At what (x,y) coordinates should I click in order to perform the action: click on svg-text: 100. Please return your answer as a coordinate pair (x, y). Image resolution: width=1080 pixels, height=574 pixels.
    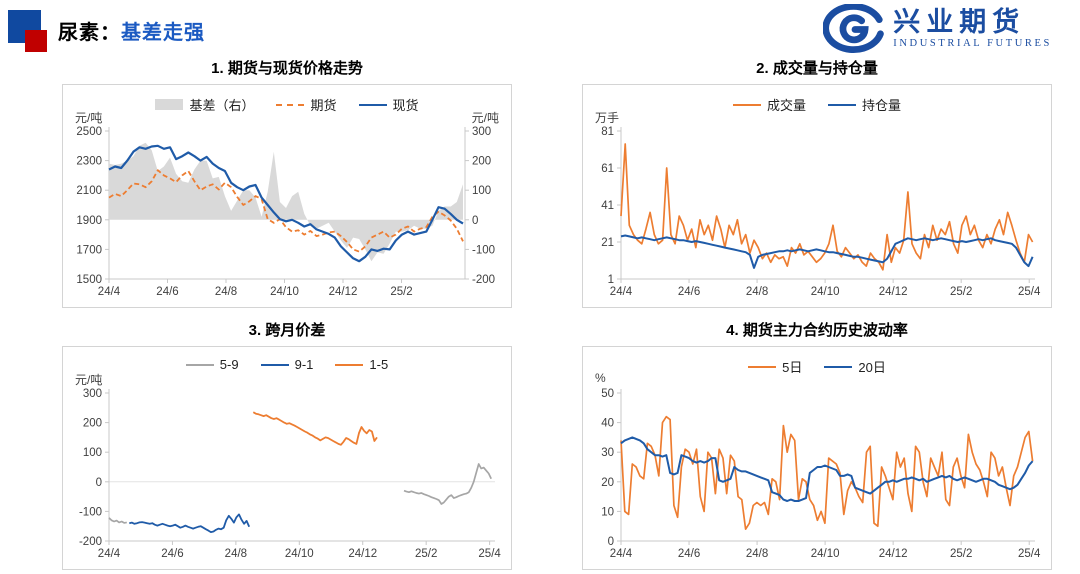
    Looking at the image, I should click on (481, 191).